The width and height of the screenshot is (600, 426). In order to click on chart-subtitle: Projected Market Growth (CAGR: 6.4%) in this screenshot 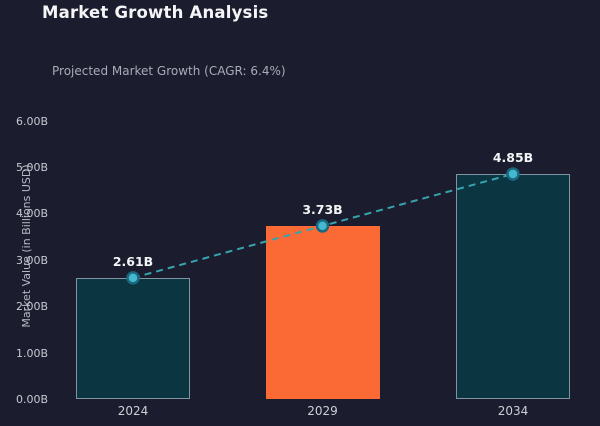, I will do `click(169, 71)`.